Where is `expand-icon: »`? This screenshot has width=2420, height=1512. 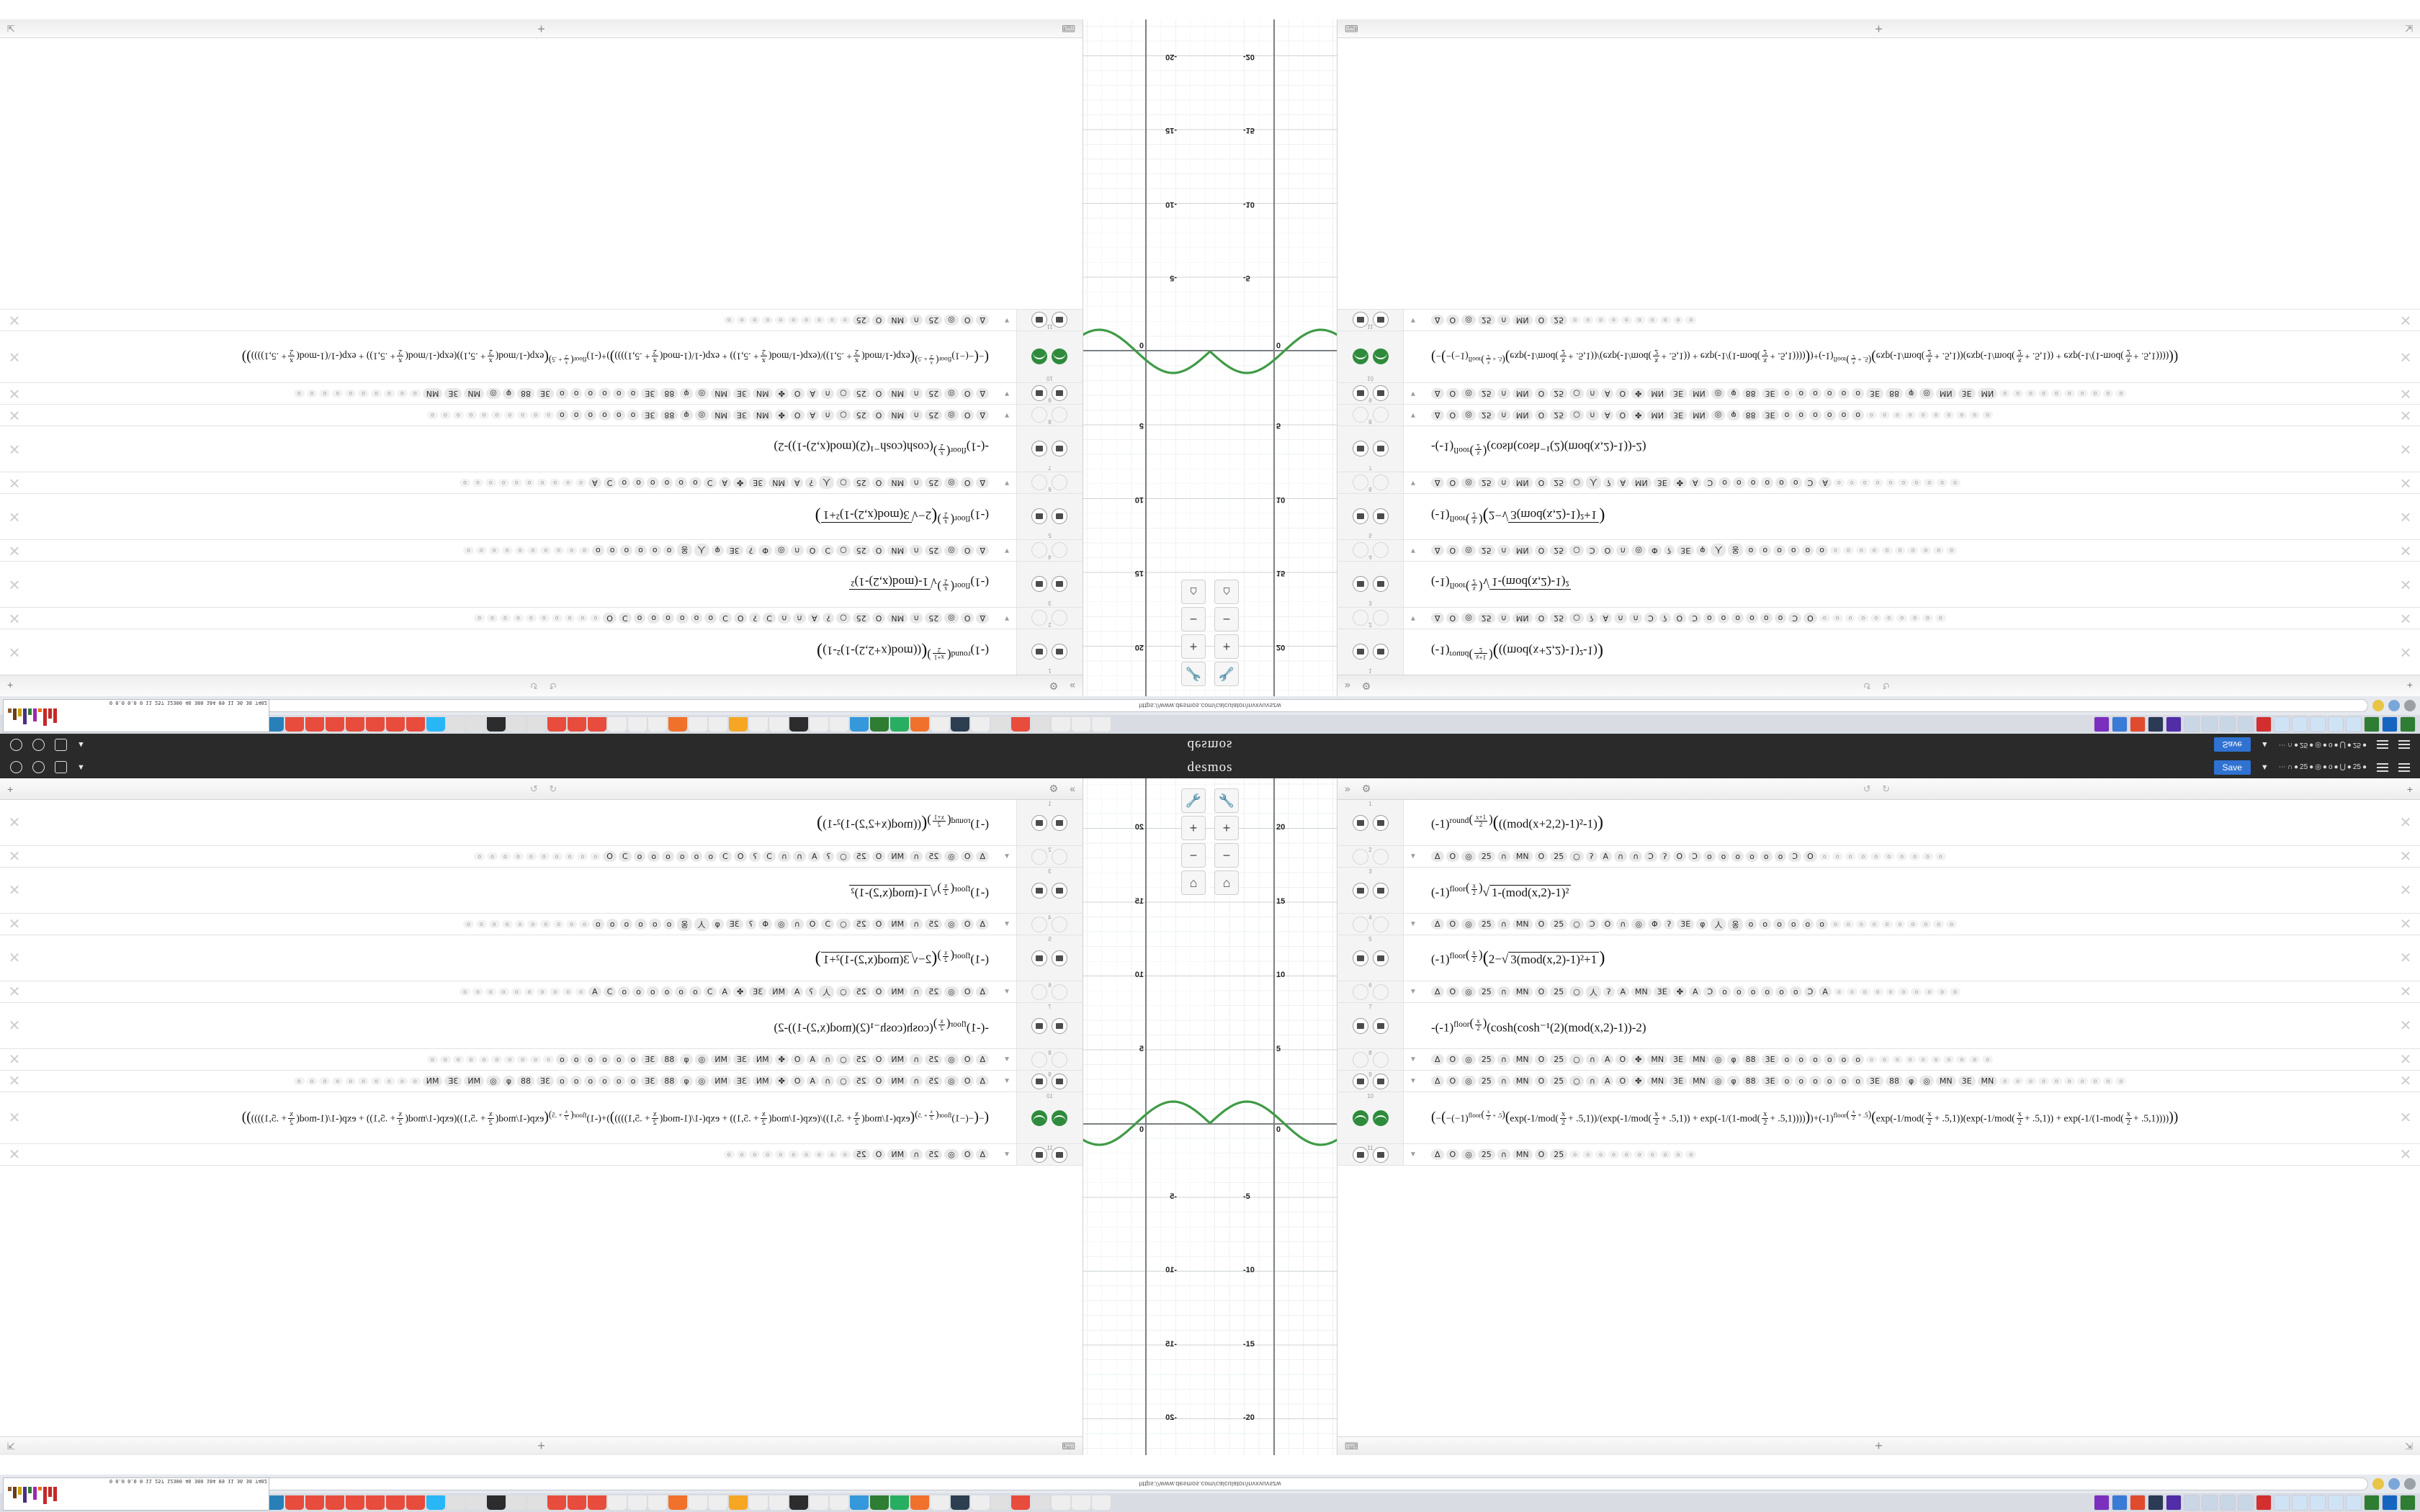
expand-icon: » is located at coordinates (1072, 686).